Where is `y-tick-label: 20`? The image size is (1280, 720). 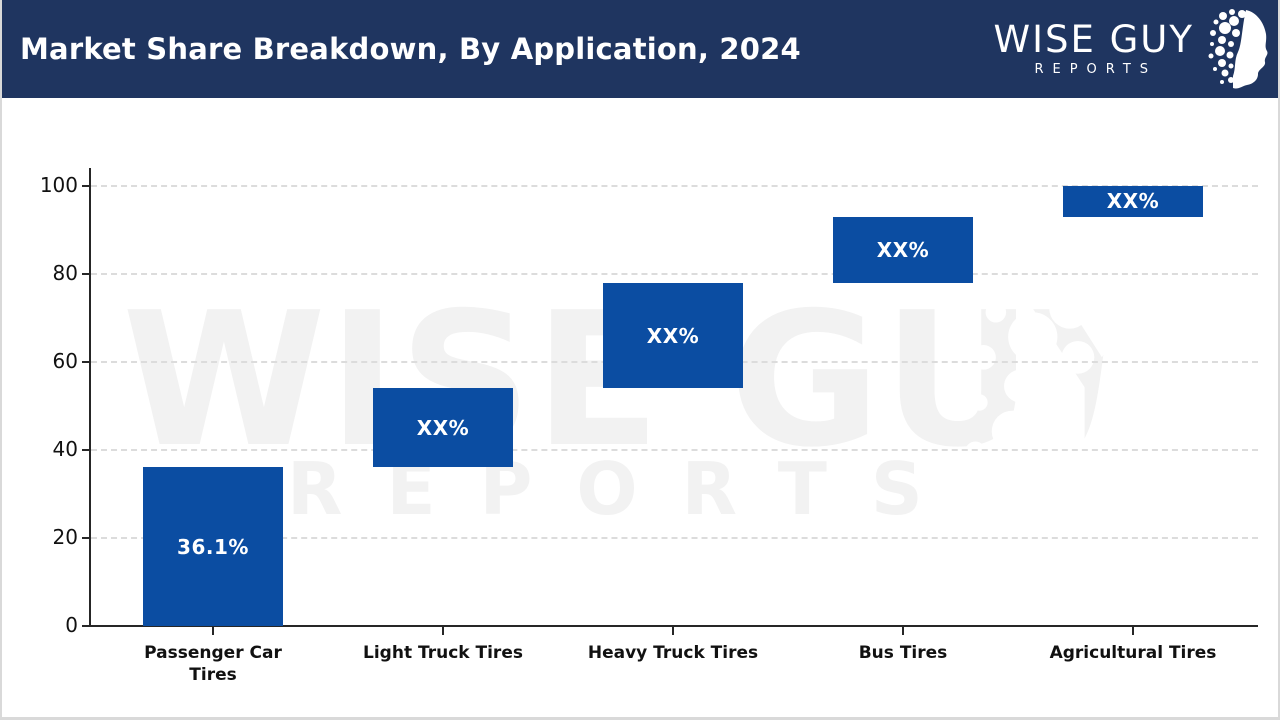 y-tick-label: 20 is located at coordinates (65, 537).